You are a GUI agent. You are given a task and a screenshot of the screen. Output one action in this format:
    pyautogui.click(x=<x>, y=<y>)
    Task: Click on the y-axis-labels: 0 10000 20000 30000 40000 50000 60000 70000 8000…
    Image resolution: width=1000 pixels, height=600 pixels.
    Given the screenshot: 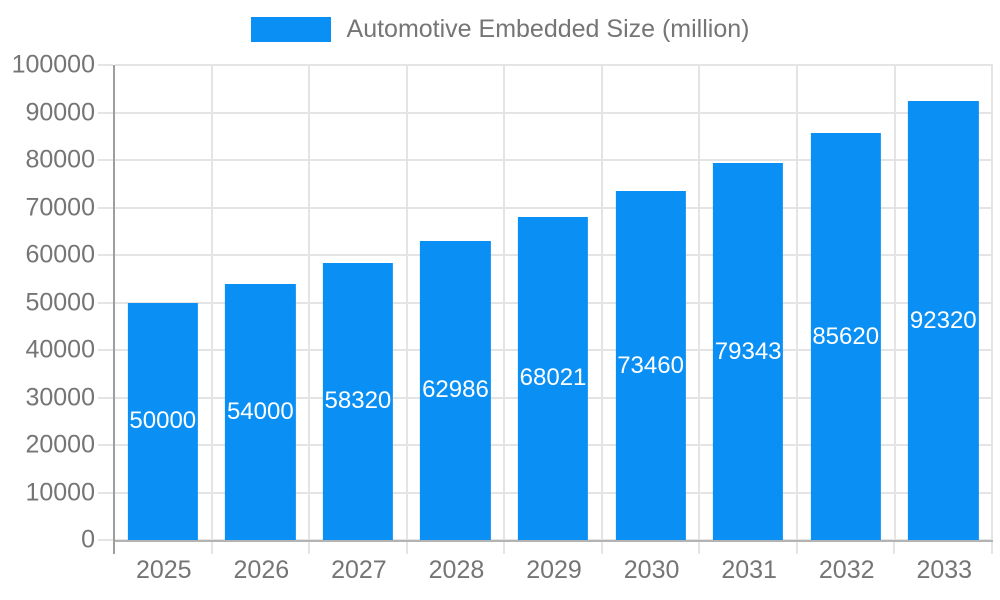 What is the action you would take?
    pyautogui.click(x=47, y=302)
    